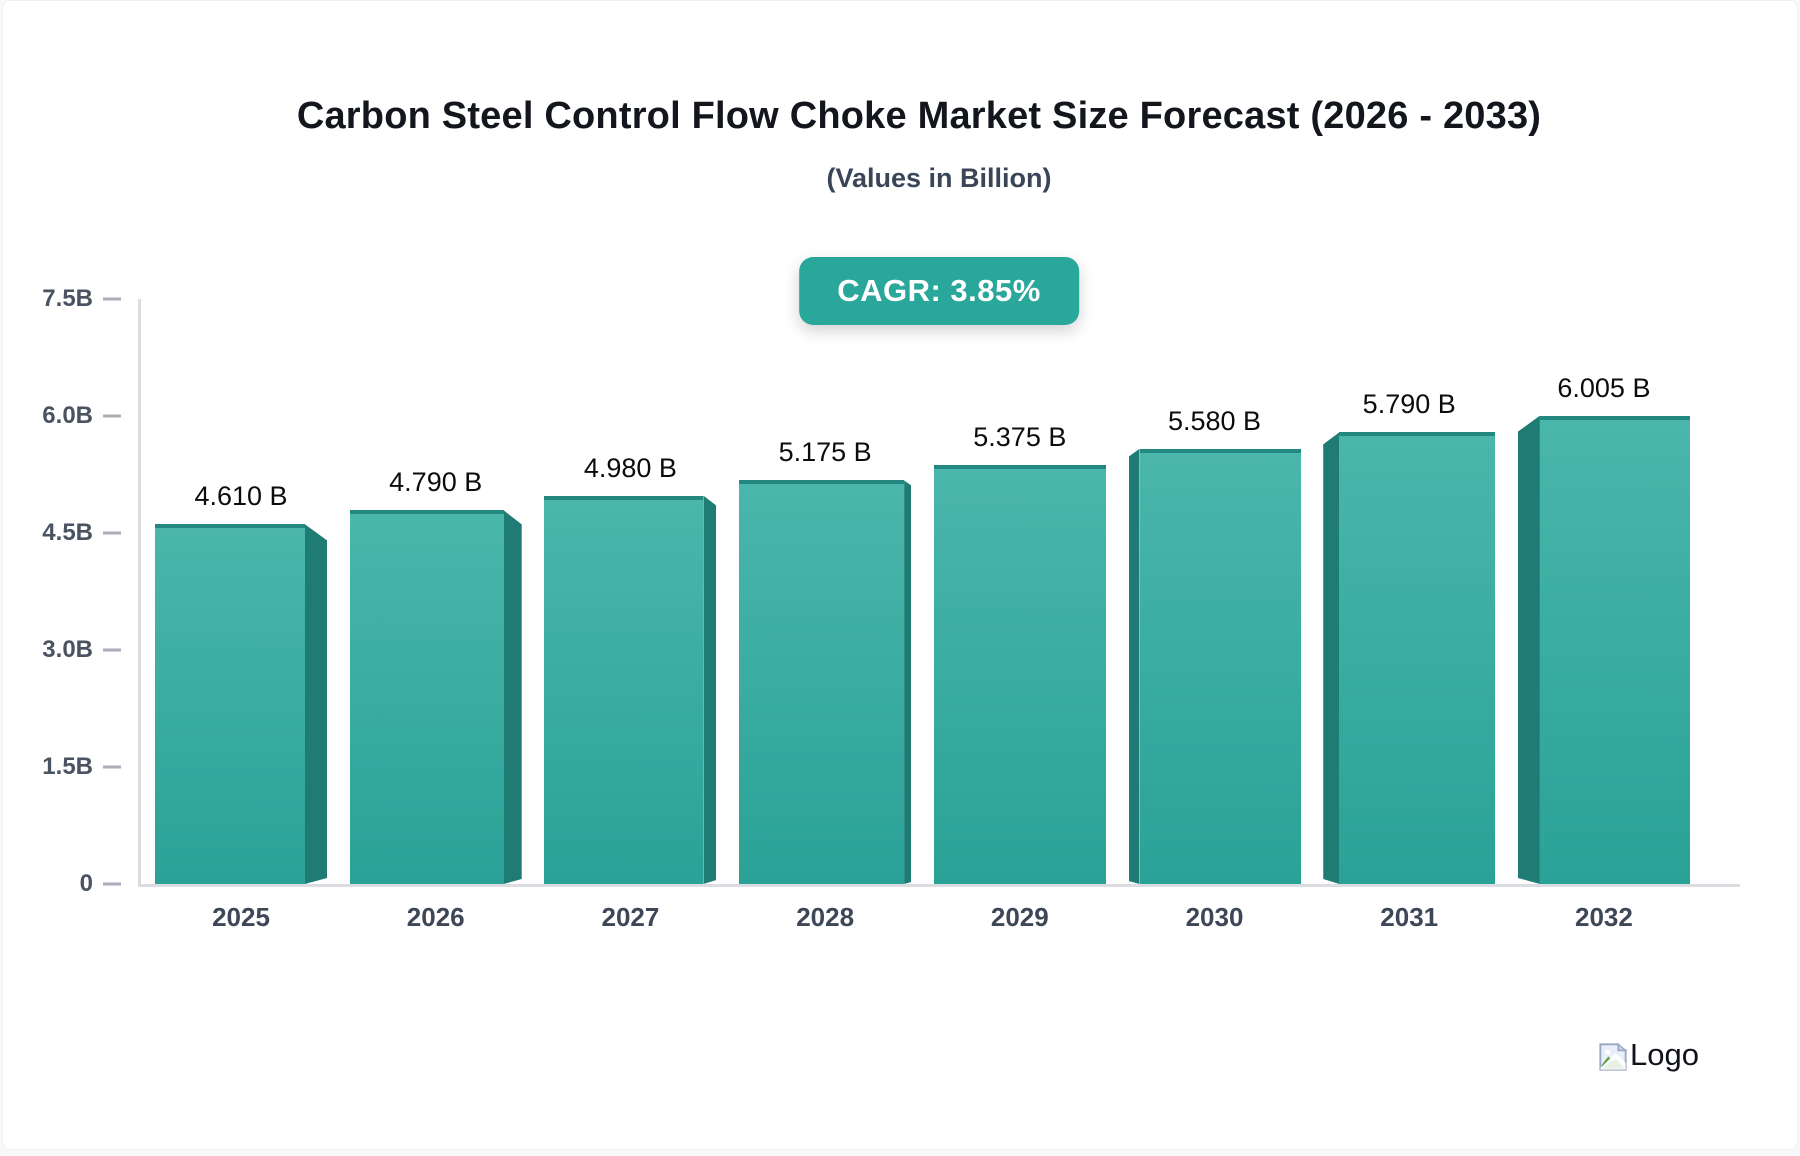 Image resolution: width=1800 pixels, height=1156 pixels. I want to click on x-axis-label-2032: 2032, so click(1604, 917).